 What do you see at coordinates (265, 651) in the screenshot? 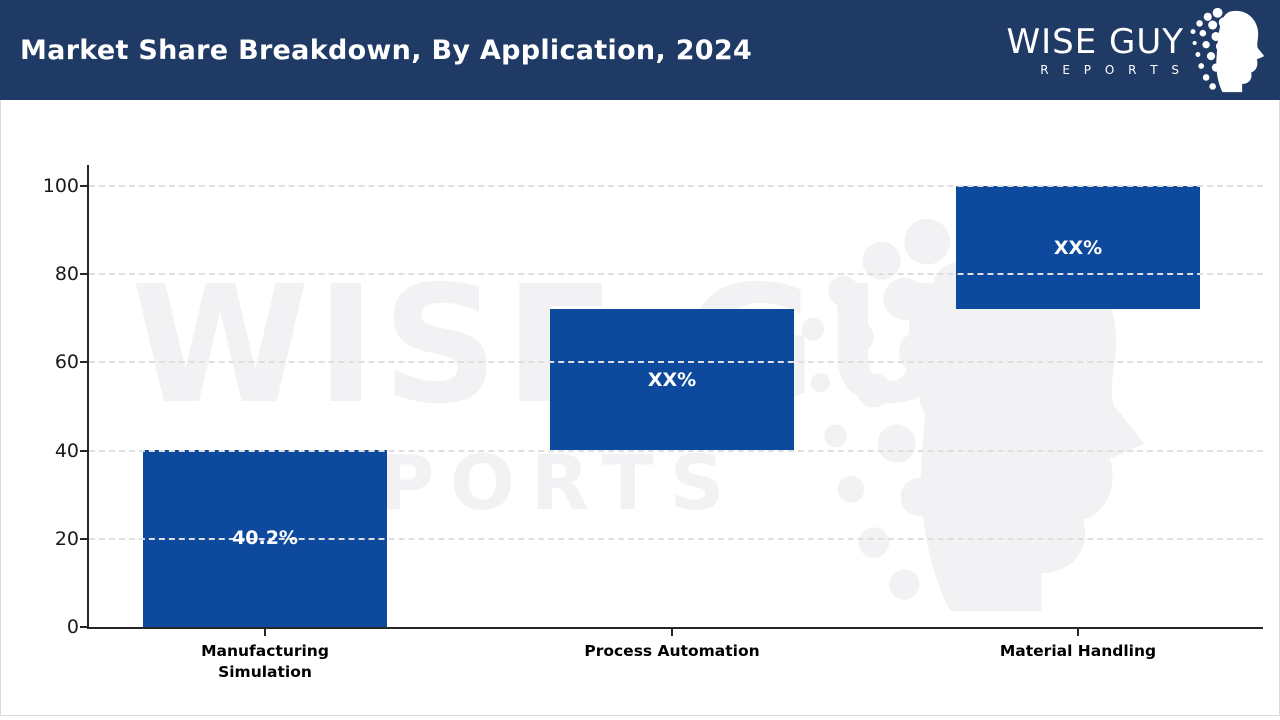
I see `category-label-line: Manufacturing` at bounding box center [265, 651].